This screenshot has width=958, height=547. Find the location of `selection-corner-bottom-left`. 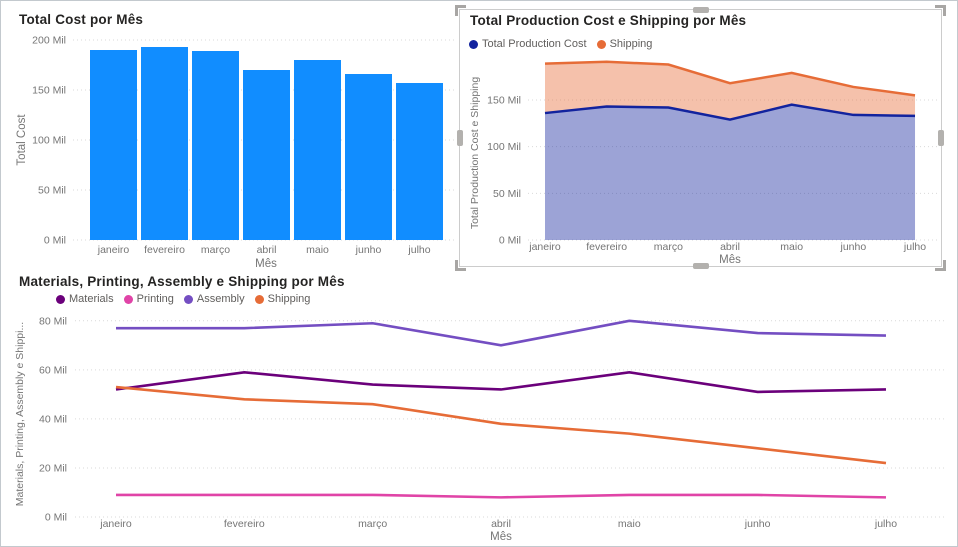

selection-corner-bottom-left is located at coordinates (460, 265).